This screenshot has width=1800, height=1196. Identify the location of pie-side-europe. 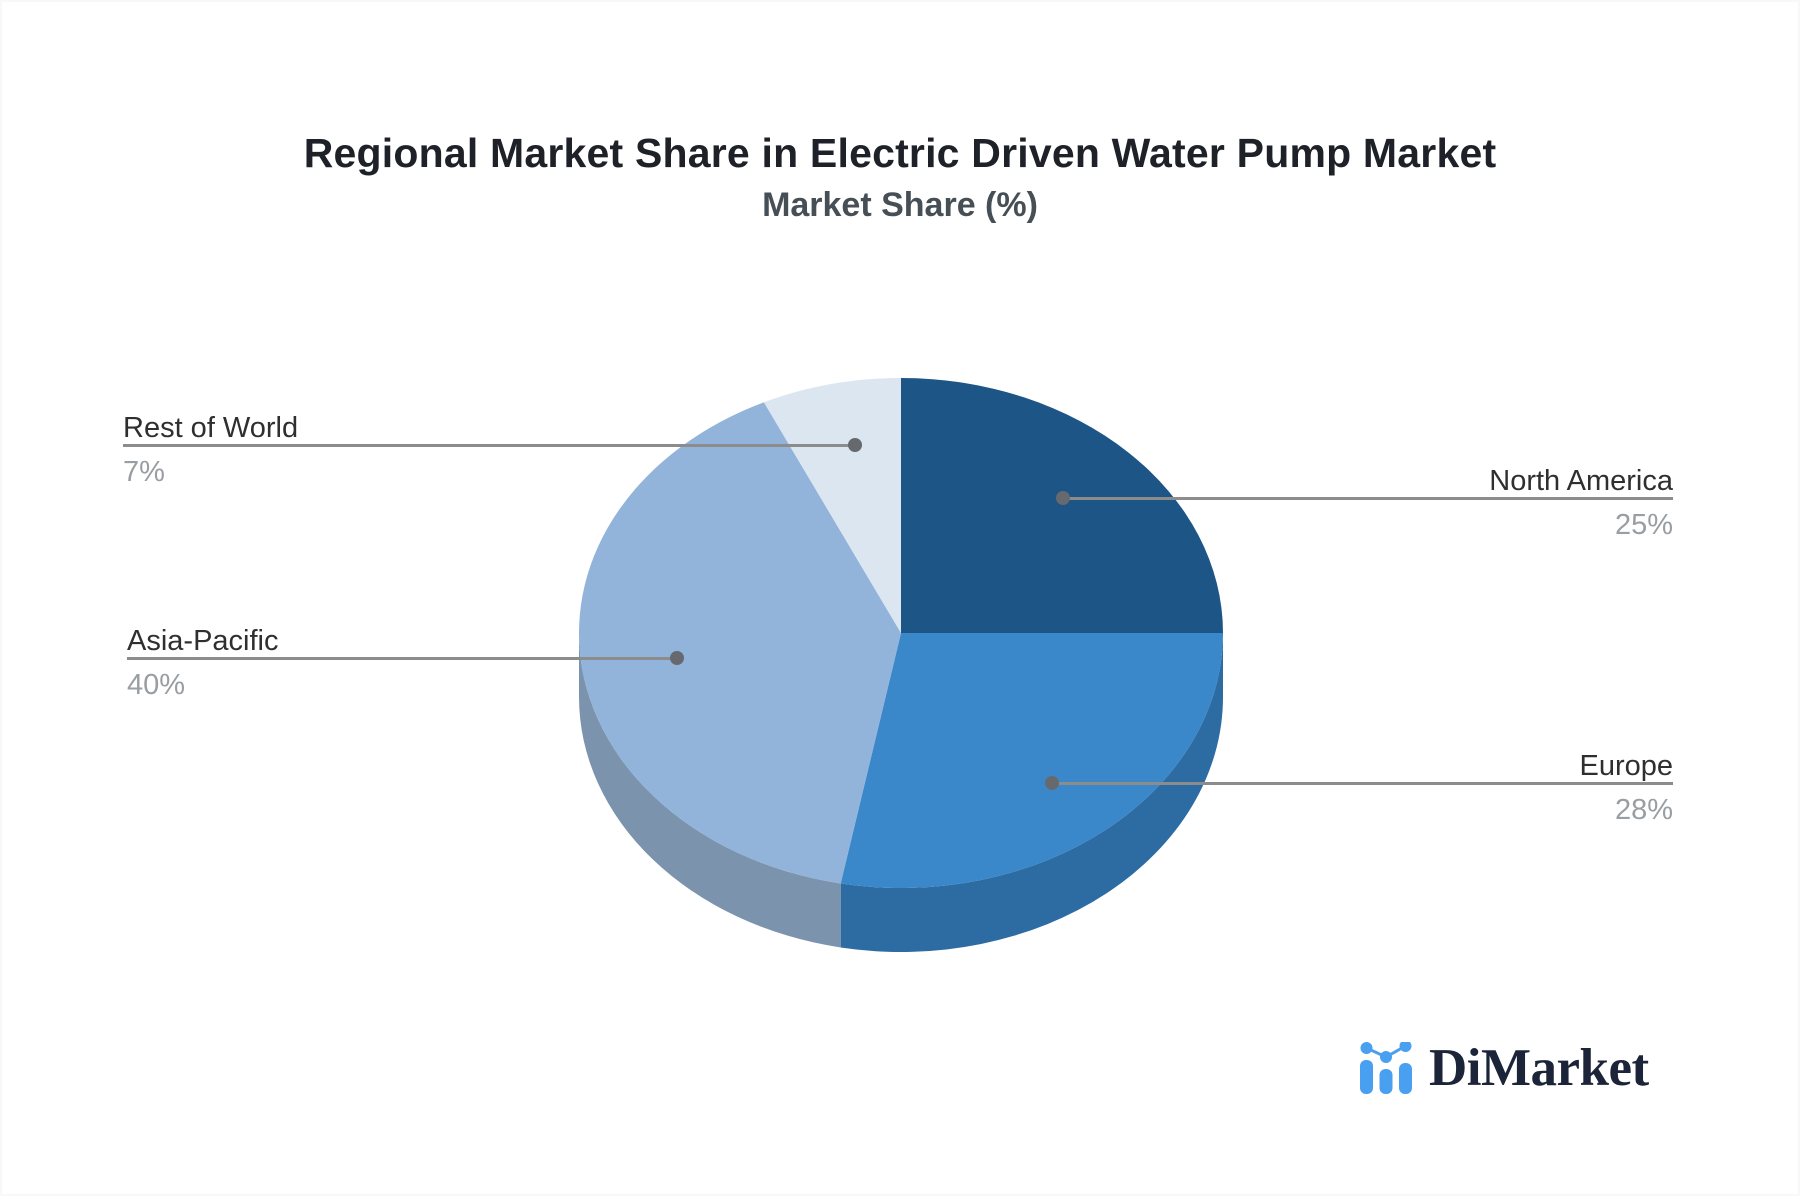
(1031, 793).